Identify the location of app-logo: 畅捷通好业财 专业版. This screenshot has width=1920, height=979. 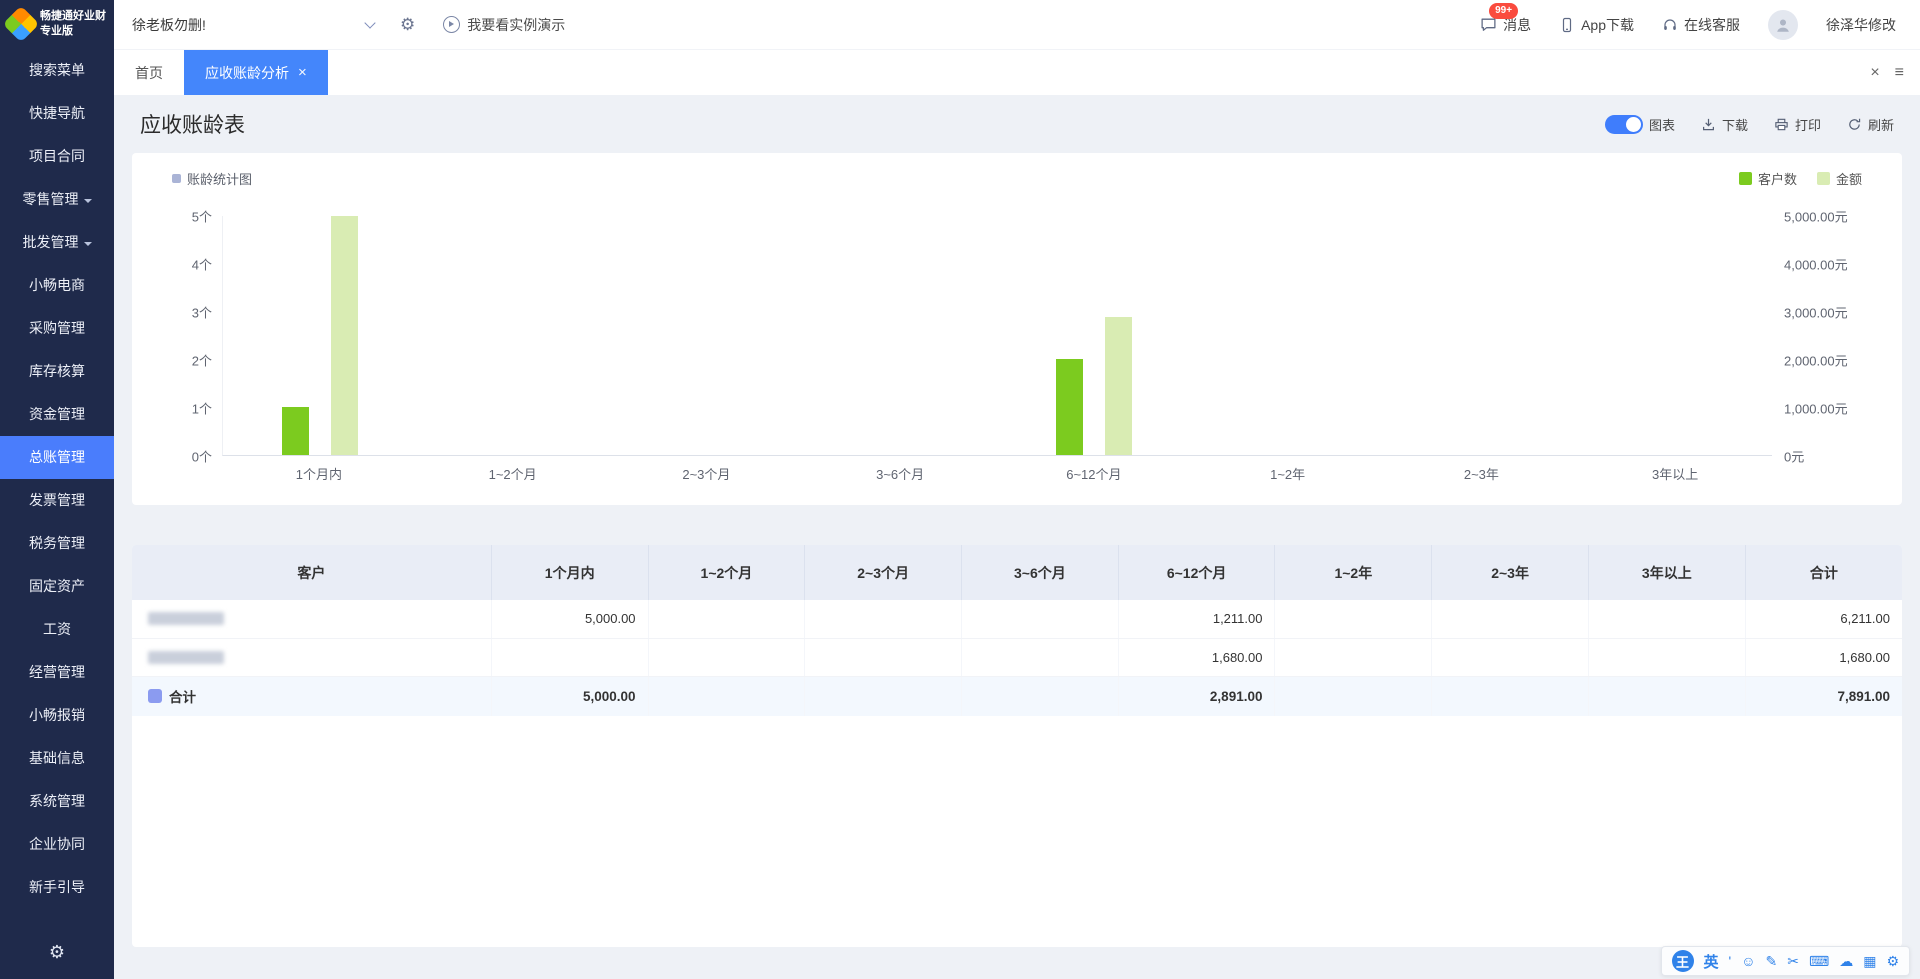
(57, 23).